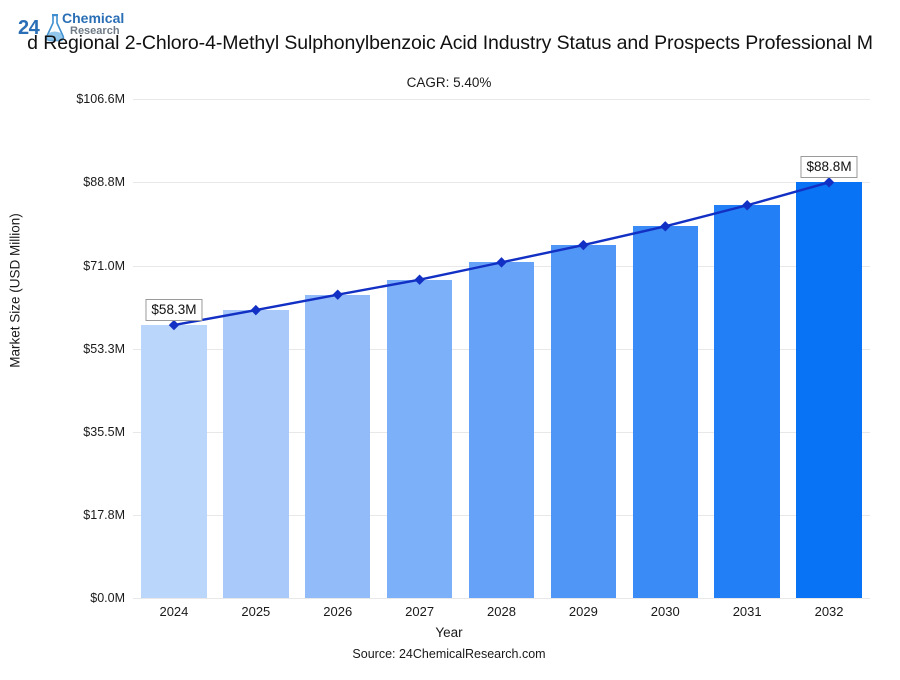 This screenshot has height=680, width=900. Describe the element at coordinates (104, 182) in the screenshot. I see `y-tick-label: $88.8M` at that location.